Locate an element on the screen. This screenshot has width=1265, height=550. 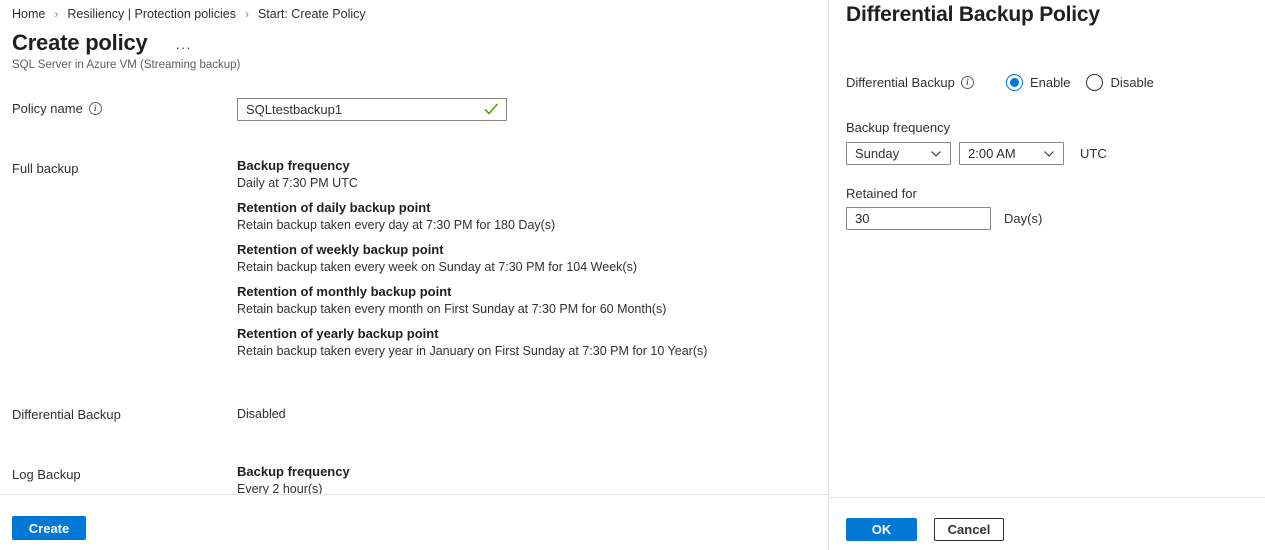
policy-name-row: Policy name i is located at coordinates (408, 109).